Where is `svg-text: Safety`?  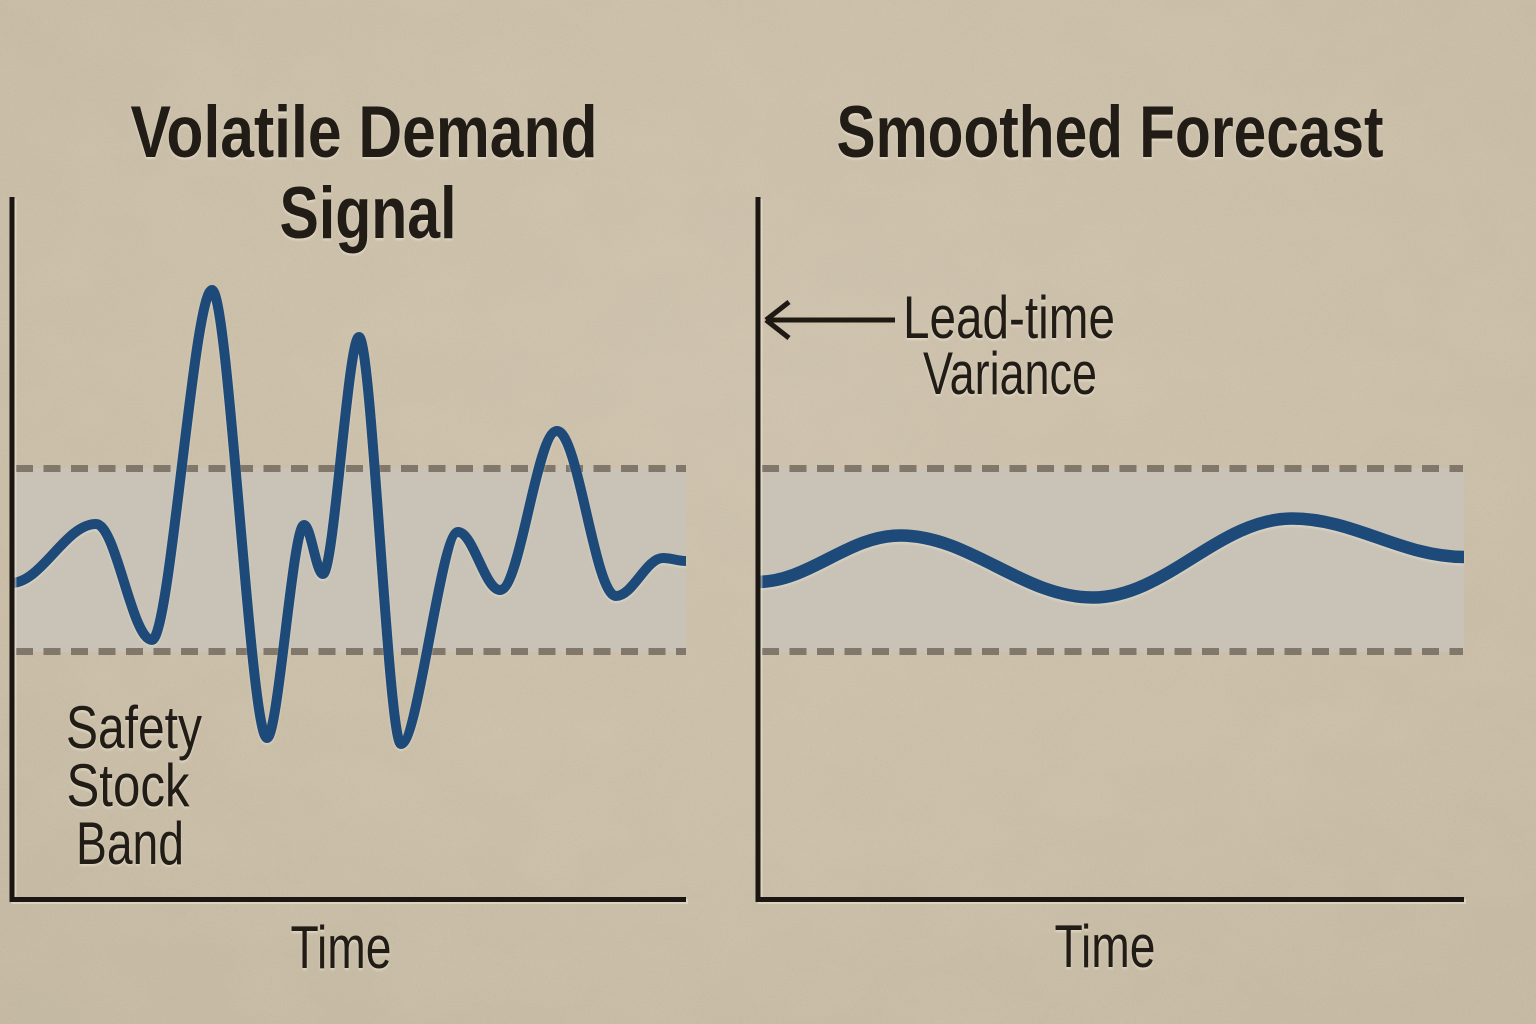
svg-text: Safety is located at coordinates (134, 727).